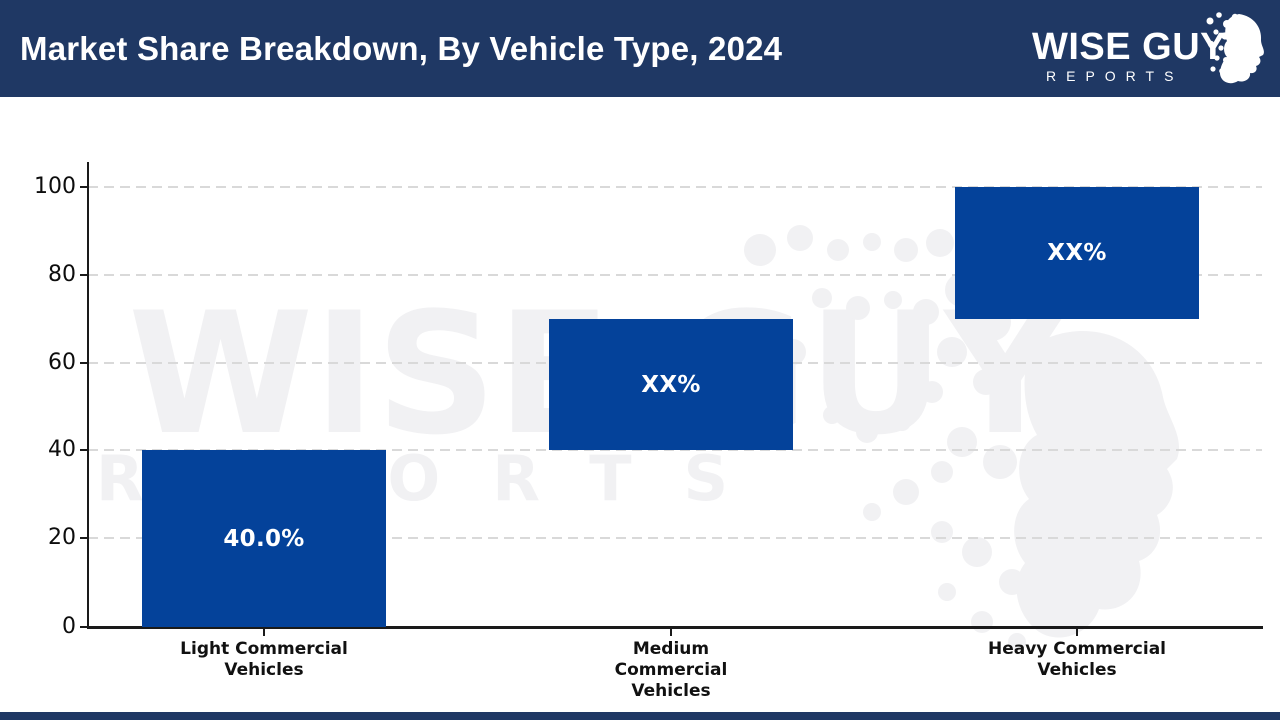 This screenshot has width=1280, height=720. What do you see at coordinates (88, 395) in the screenshot?
I see `y-axis-line` at bounding box center [88, 395].